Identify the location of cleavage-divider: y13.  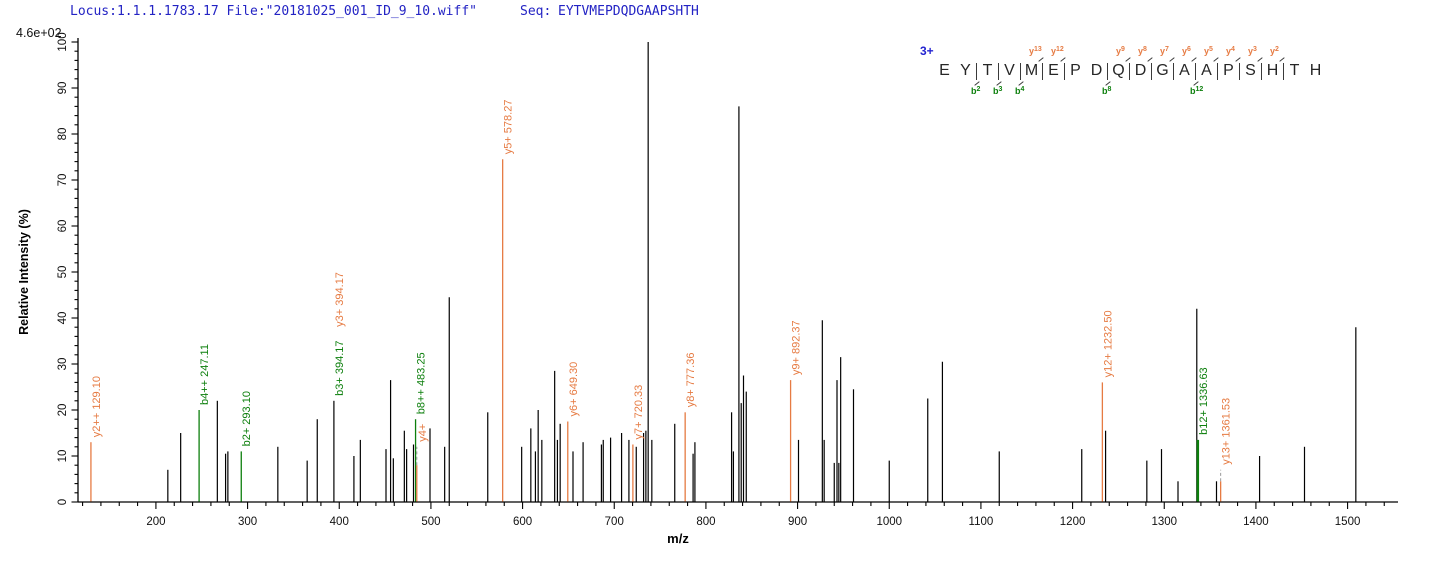
(1036, 63).